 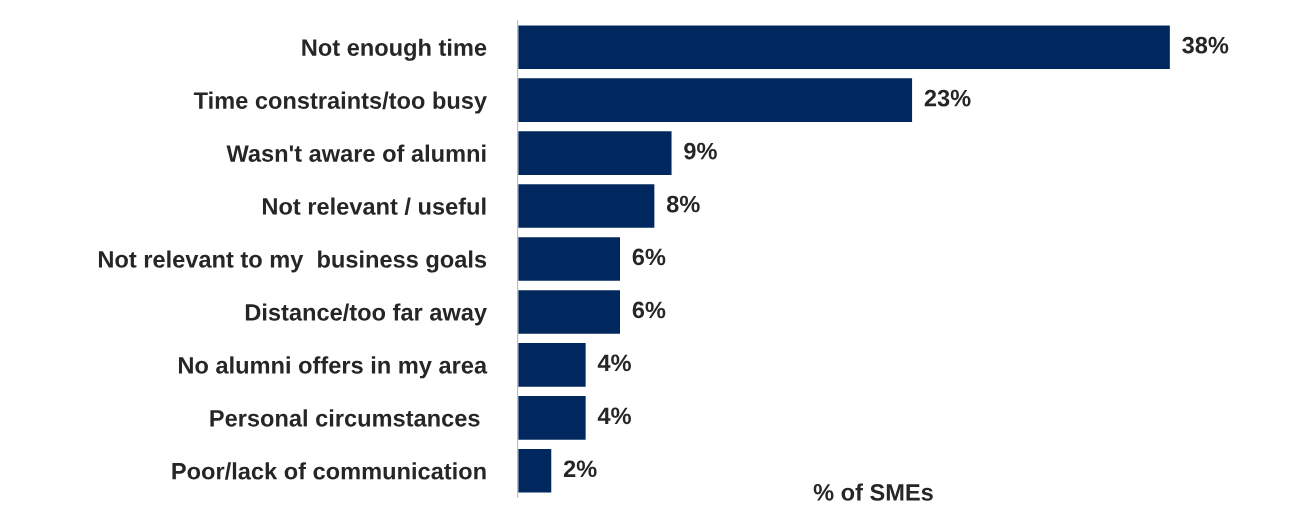 What do you see at coordinates (873, 492) in the screenshot?
I see `x-axis-title: % of SMEs` at bounding box center [873, 492].